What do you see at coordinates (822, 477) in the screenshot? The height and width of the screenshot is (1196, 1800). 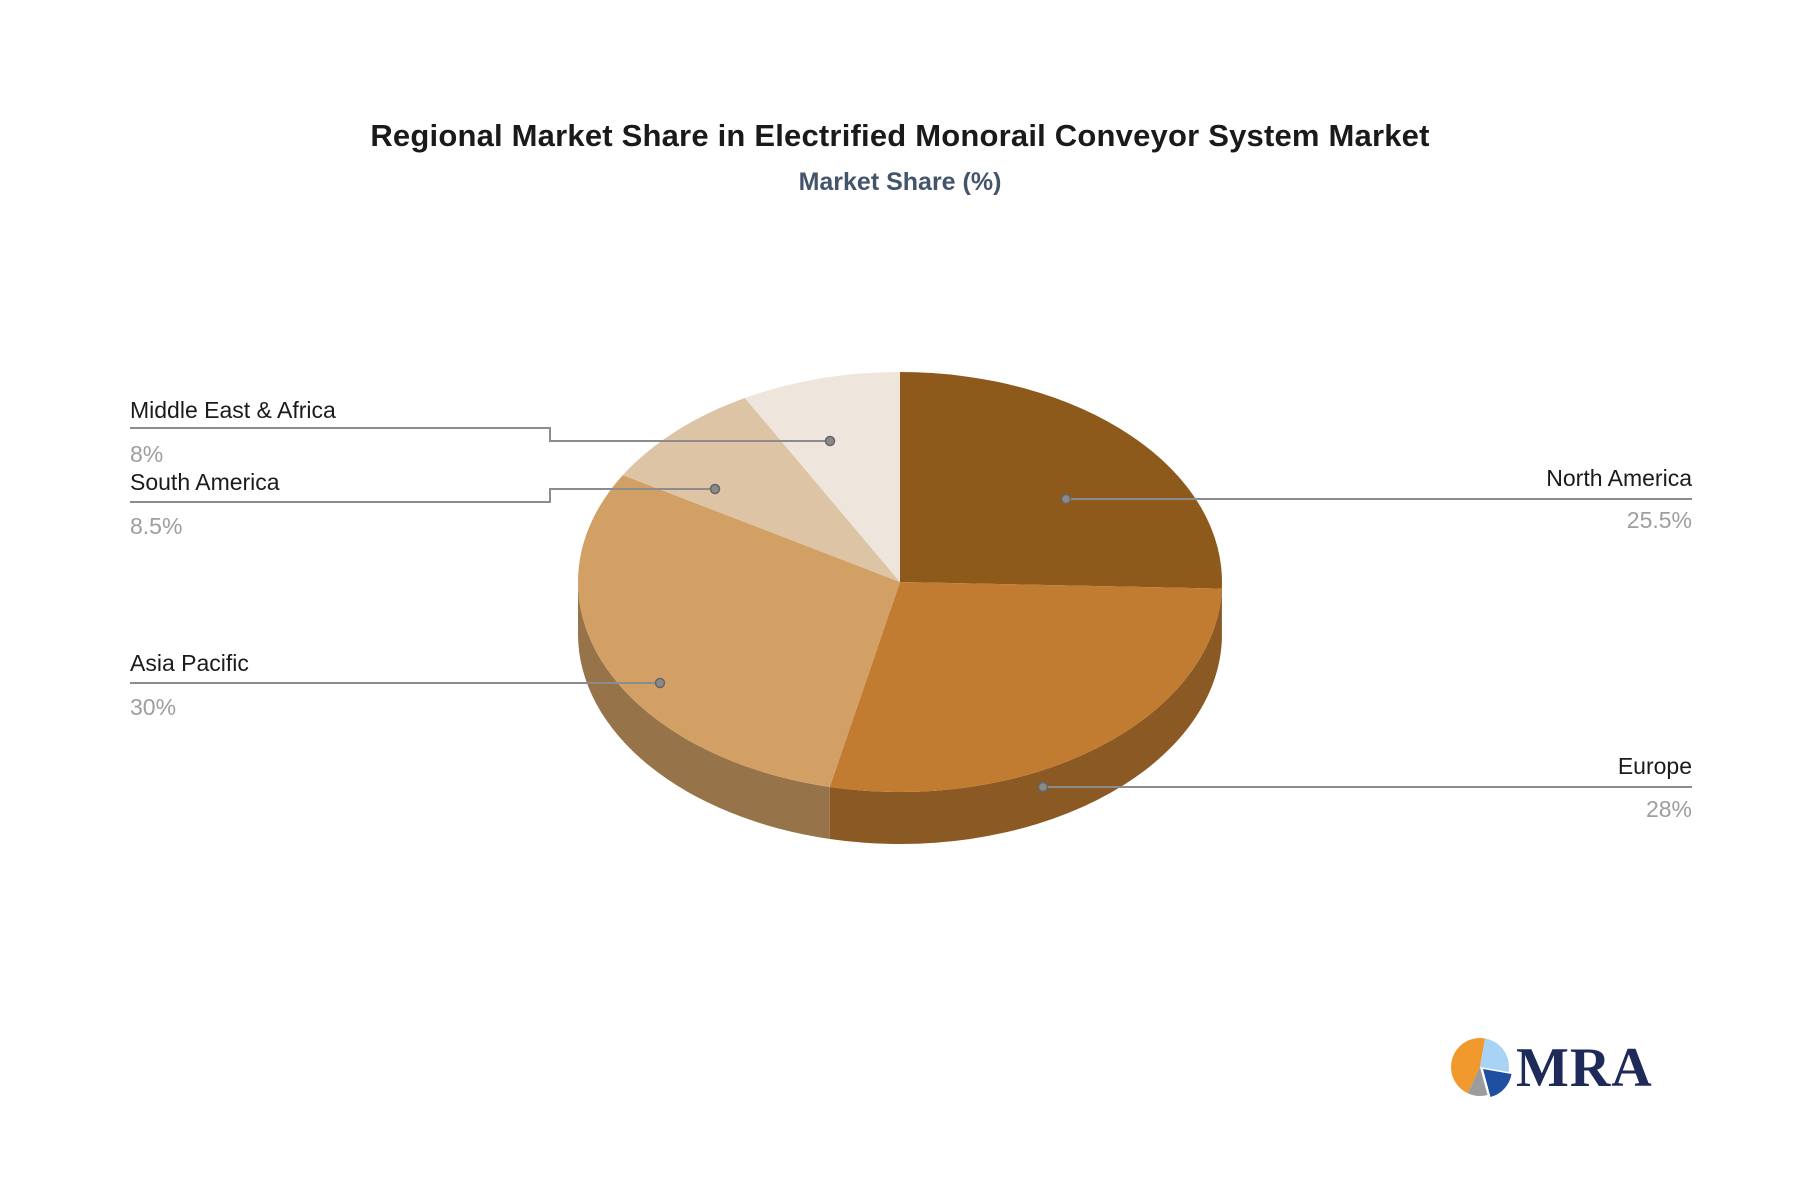 I see `pie-slice-middle-east-africa` at bounding box center [822, 477].